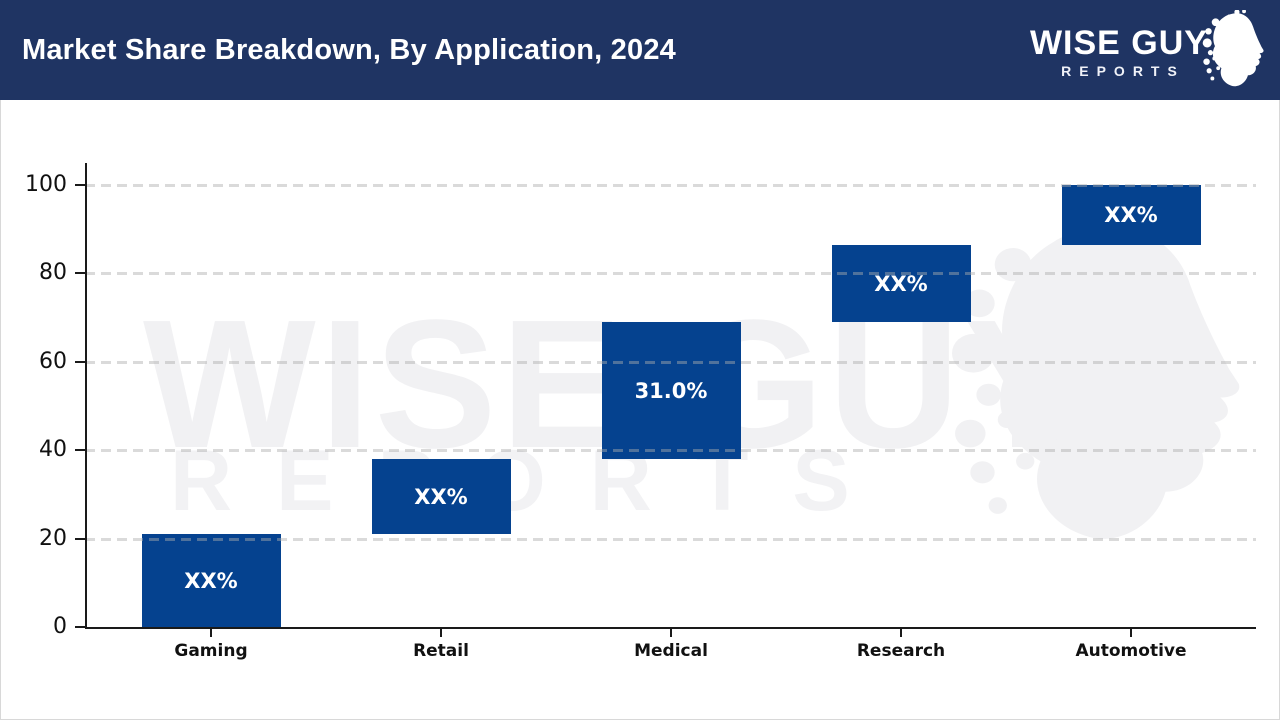 This screenshot has height=720, width=1280. I want to click on dotted-head-icon, so click(1233, 48).